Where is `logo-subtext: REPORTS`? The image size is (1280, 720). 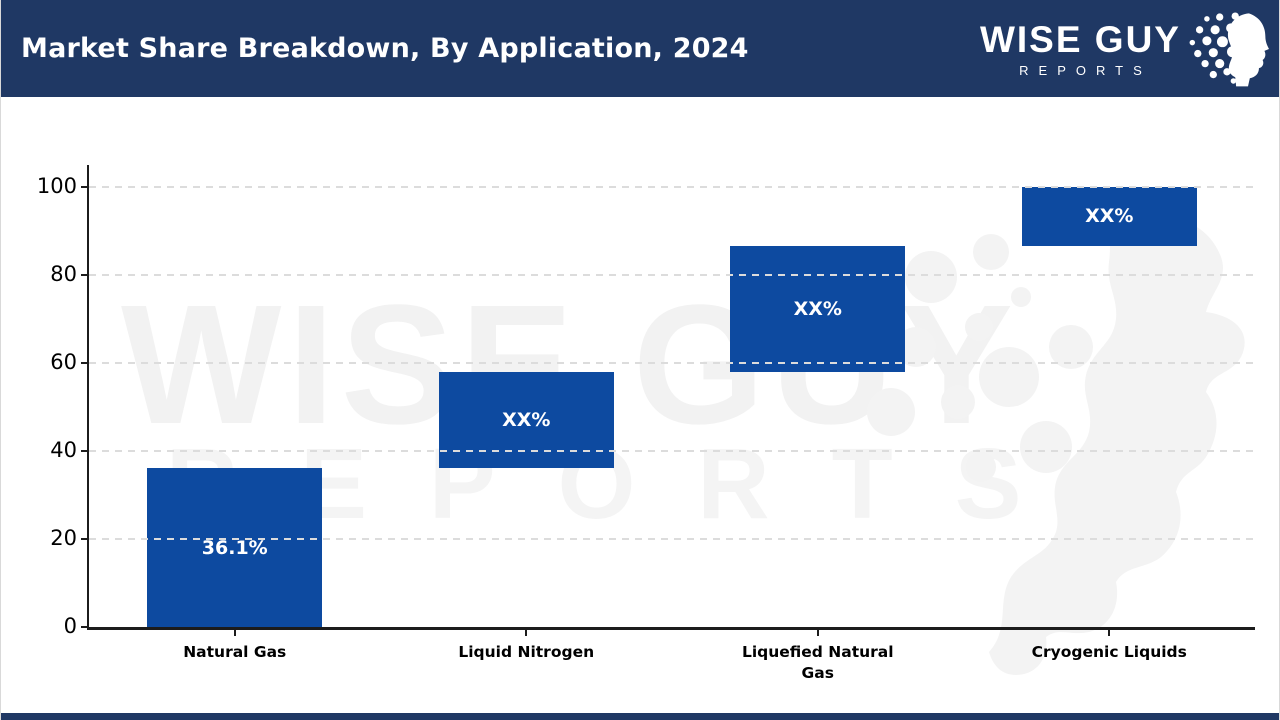
logo-subtext: REPORTS is located at coordinates (1085, 70).